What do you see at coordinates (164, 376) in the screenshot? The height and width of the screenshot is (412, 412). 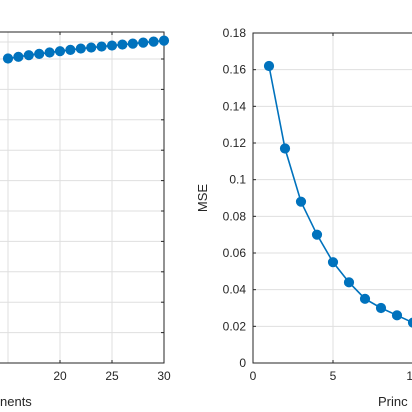 I see `left-x-tick-label: 30` at bounding box center [164, 376].